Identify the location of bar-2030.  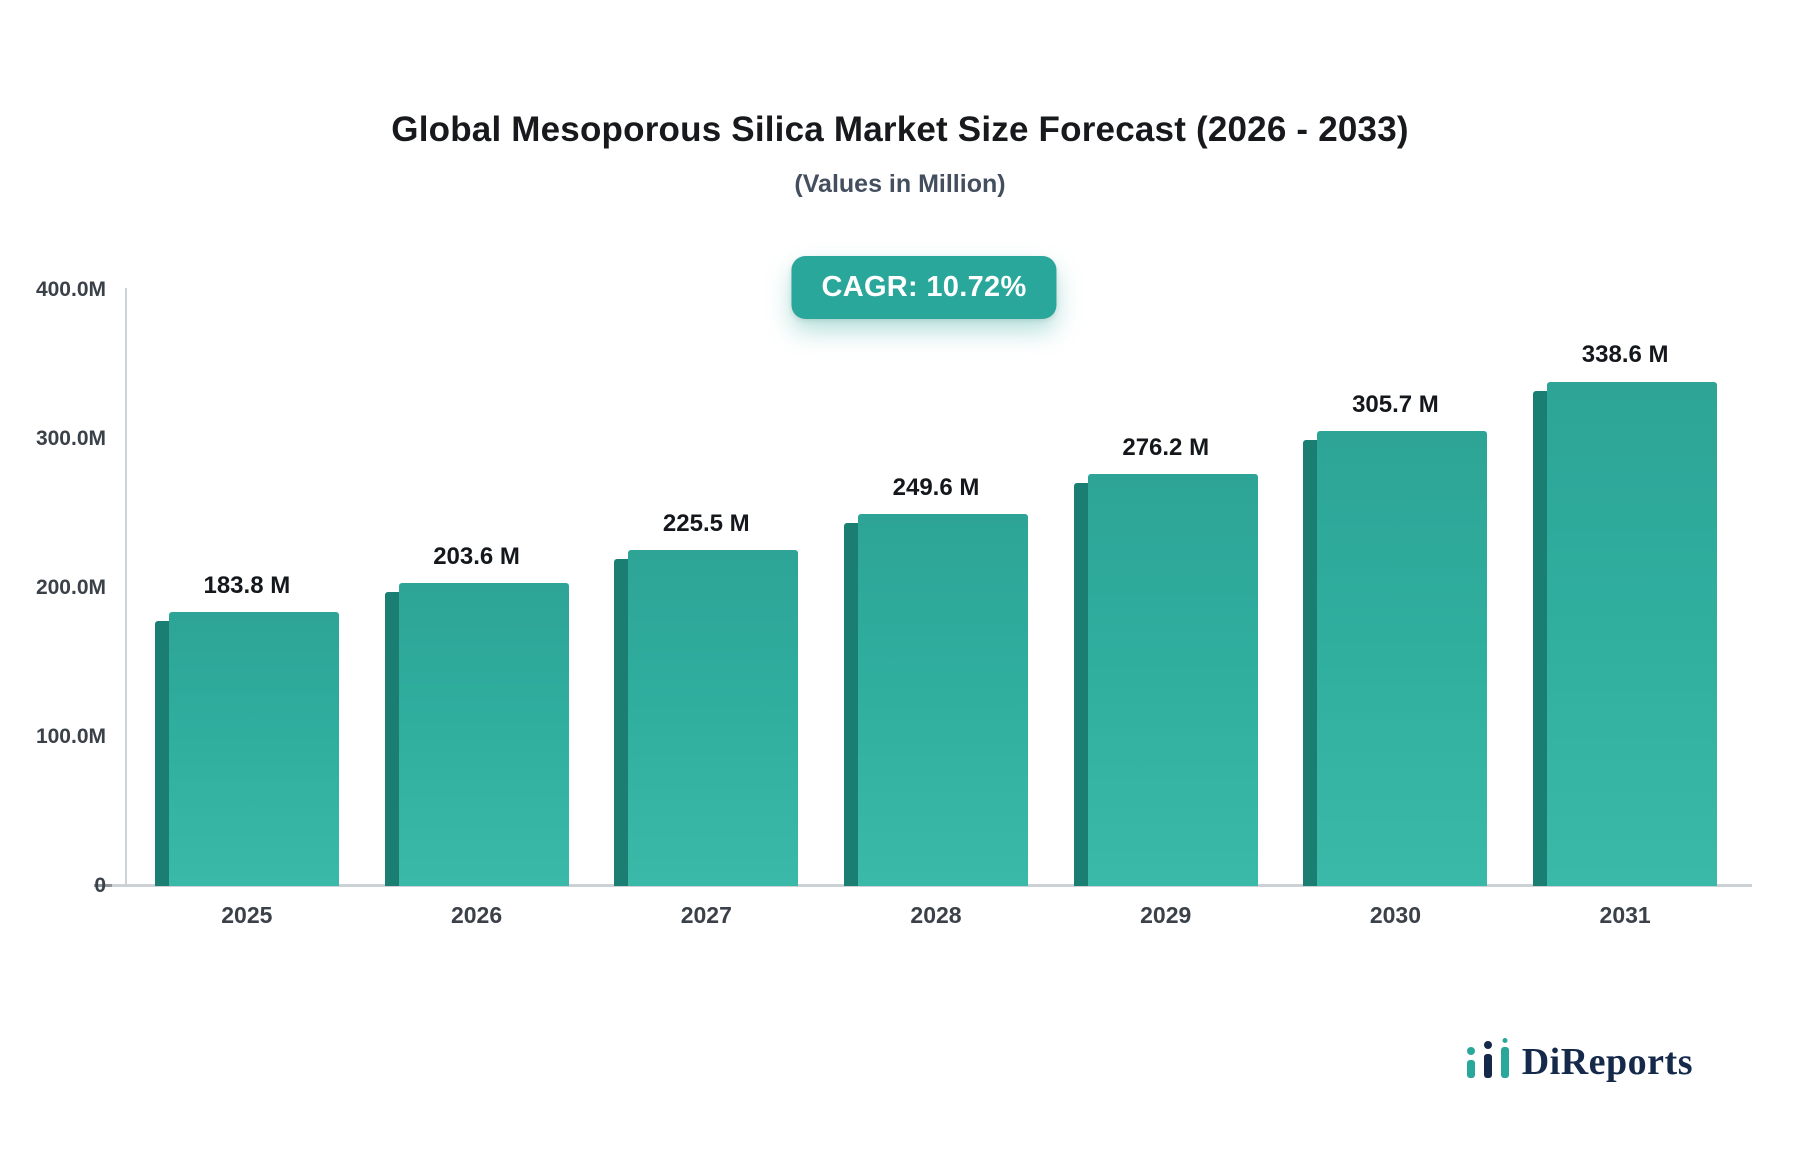
(1395, 658).